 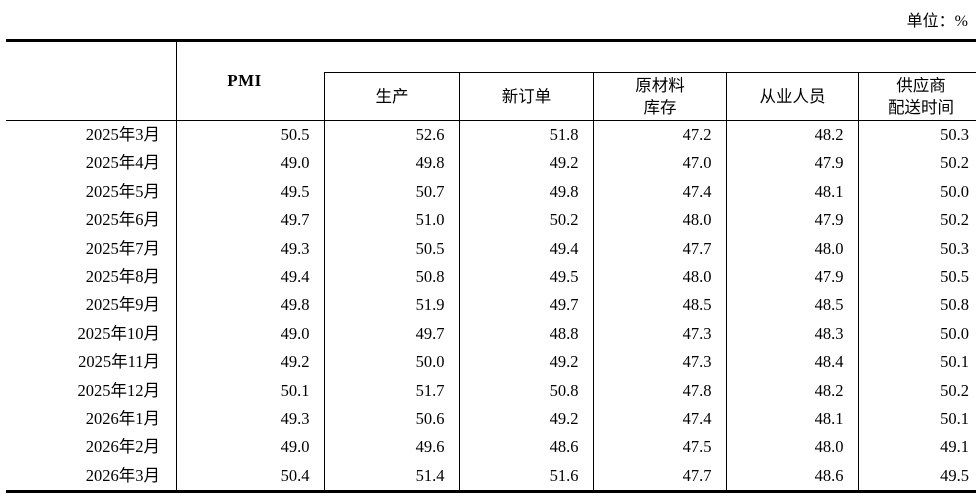 I want to click on column-header-new-orders-box: 新订单, so click(x=526, y=96).